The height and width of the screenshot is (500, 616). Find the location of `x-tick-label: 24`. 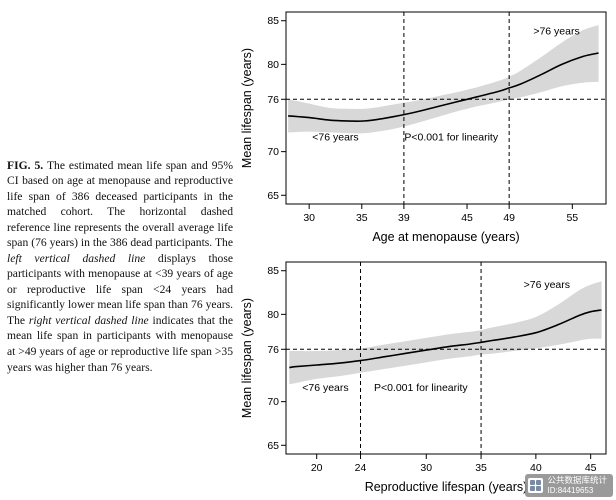

x-tick-label: 24 is located at coordinates (361, 468).